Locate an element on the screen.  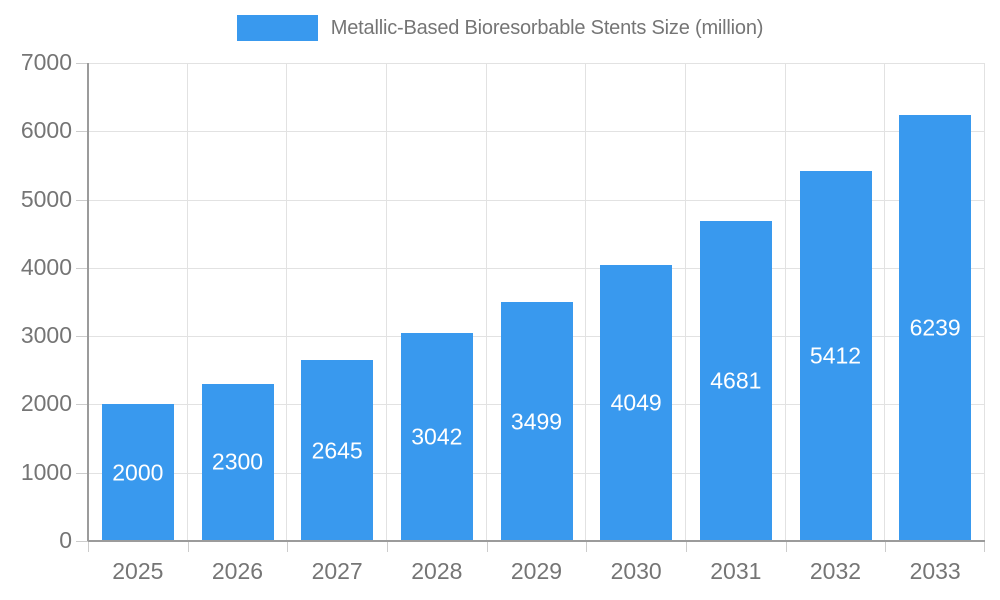
x-tick-label: 2027 is located at coordinates (337, 571).